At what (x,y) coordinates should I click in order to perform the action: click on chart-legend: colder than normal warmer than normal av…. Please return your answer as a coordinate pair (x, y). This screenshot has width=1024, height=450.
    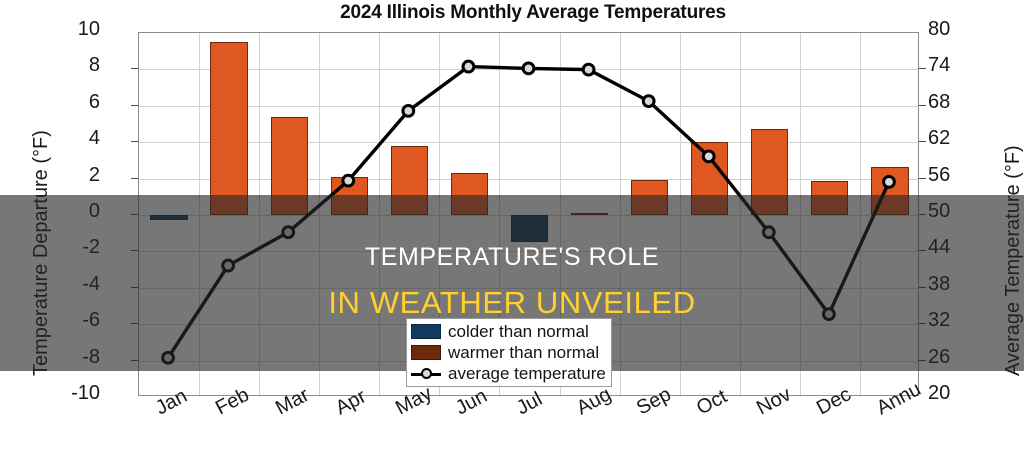
    Looking at the image, I should click on (509, 352).